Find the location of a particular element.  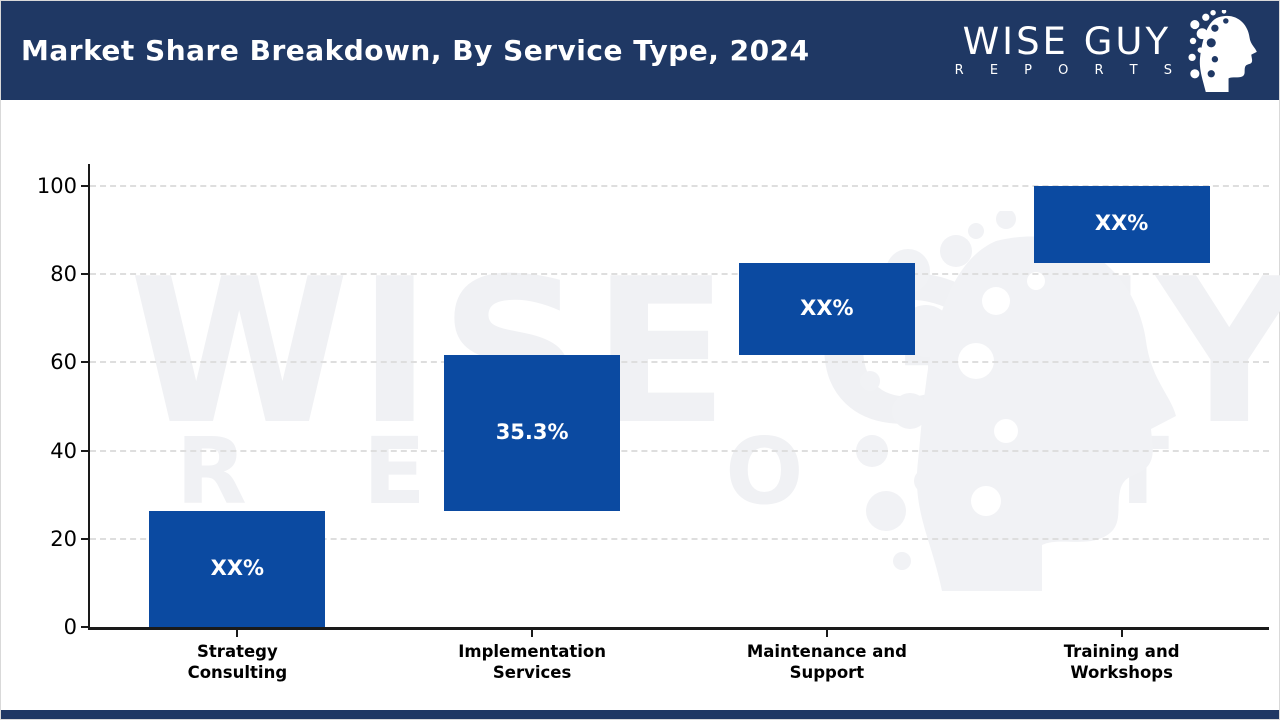

y-axis-tick-label: 100 is located at coordinates (56, 186).